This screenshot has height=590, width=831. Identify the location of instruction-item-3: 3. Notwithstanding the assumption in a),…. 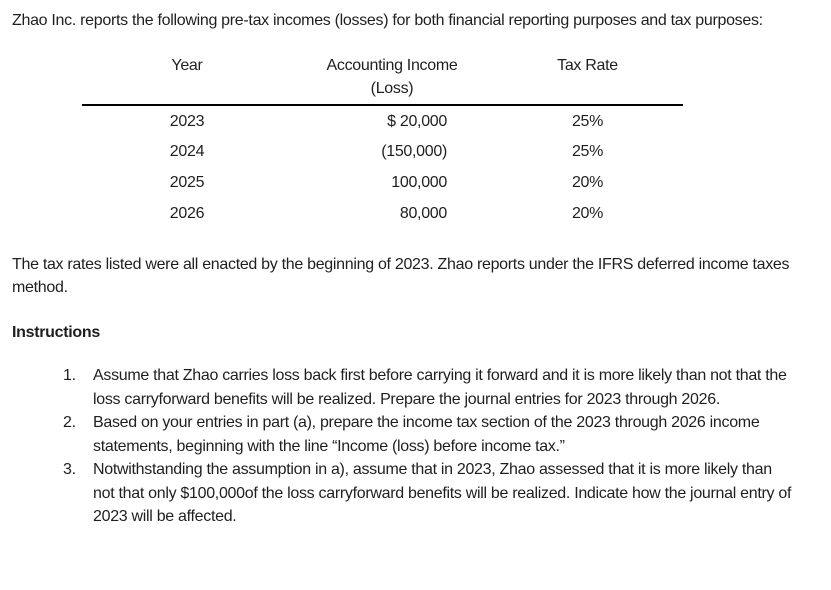
(430, 493).